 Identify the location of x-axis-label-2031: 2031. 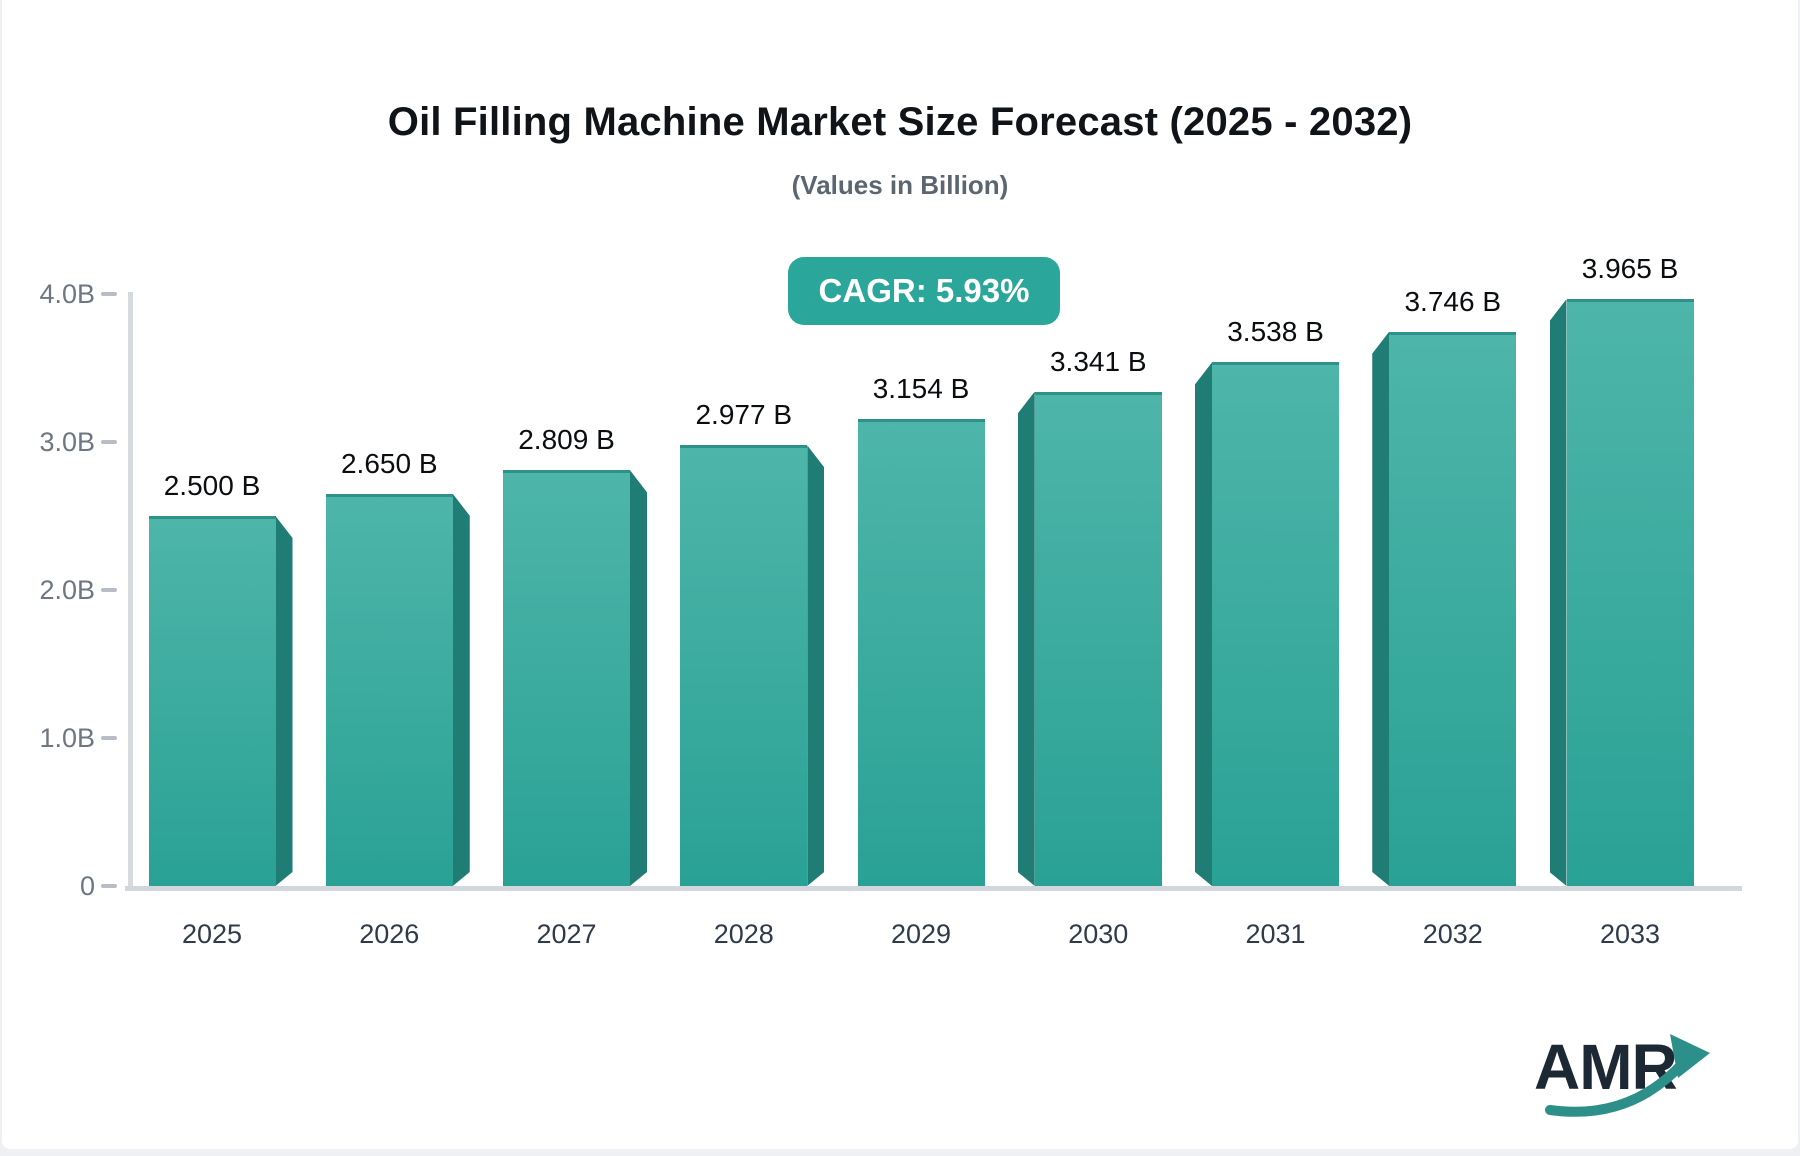
(1275, 934).